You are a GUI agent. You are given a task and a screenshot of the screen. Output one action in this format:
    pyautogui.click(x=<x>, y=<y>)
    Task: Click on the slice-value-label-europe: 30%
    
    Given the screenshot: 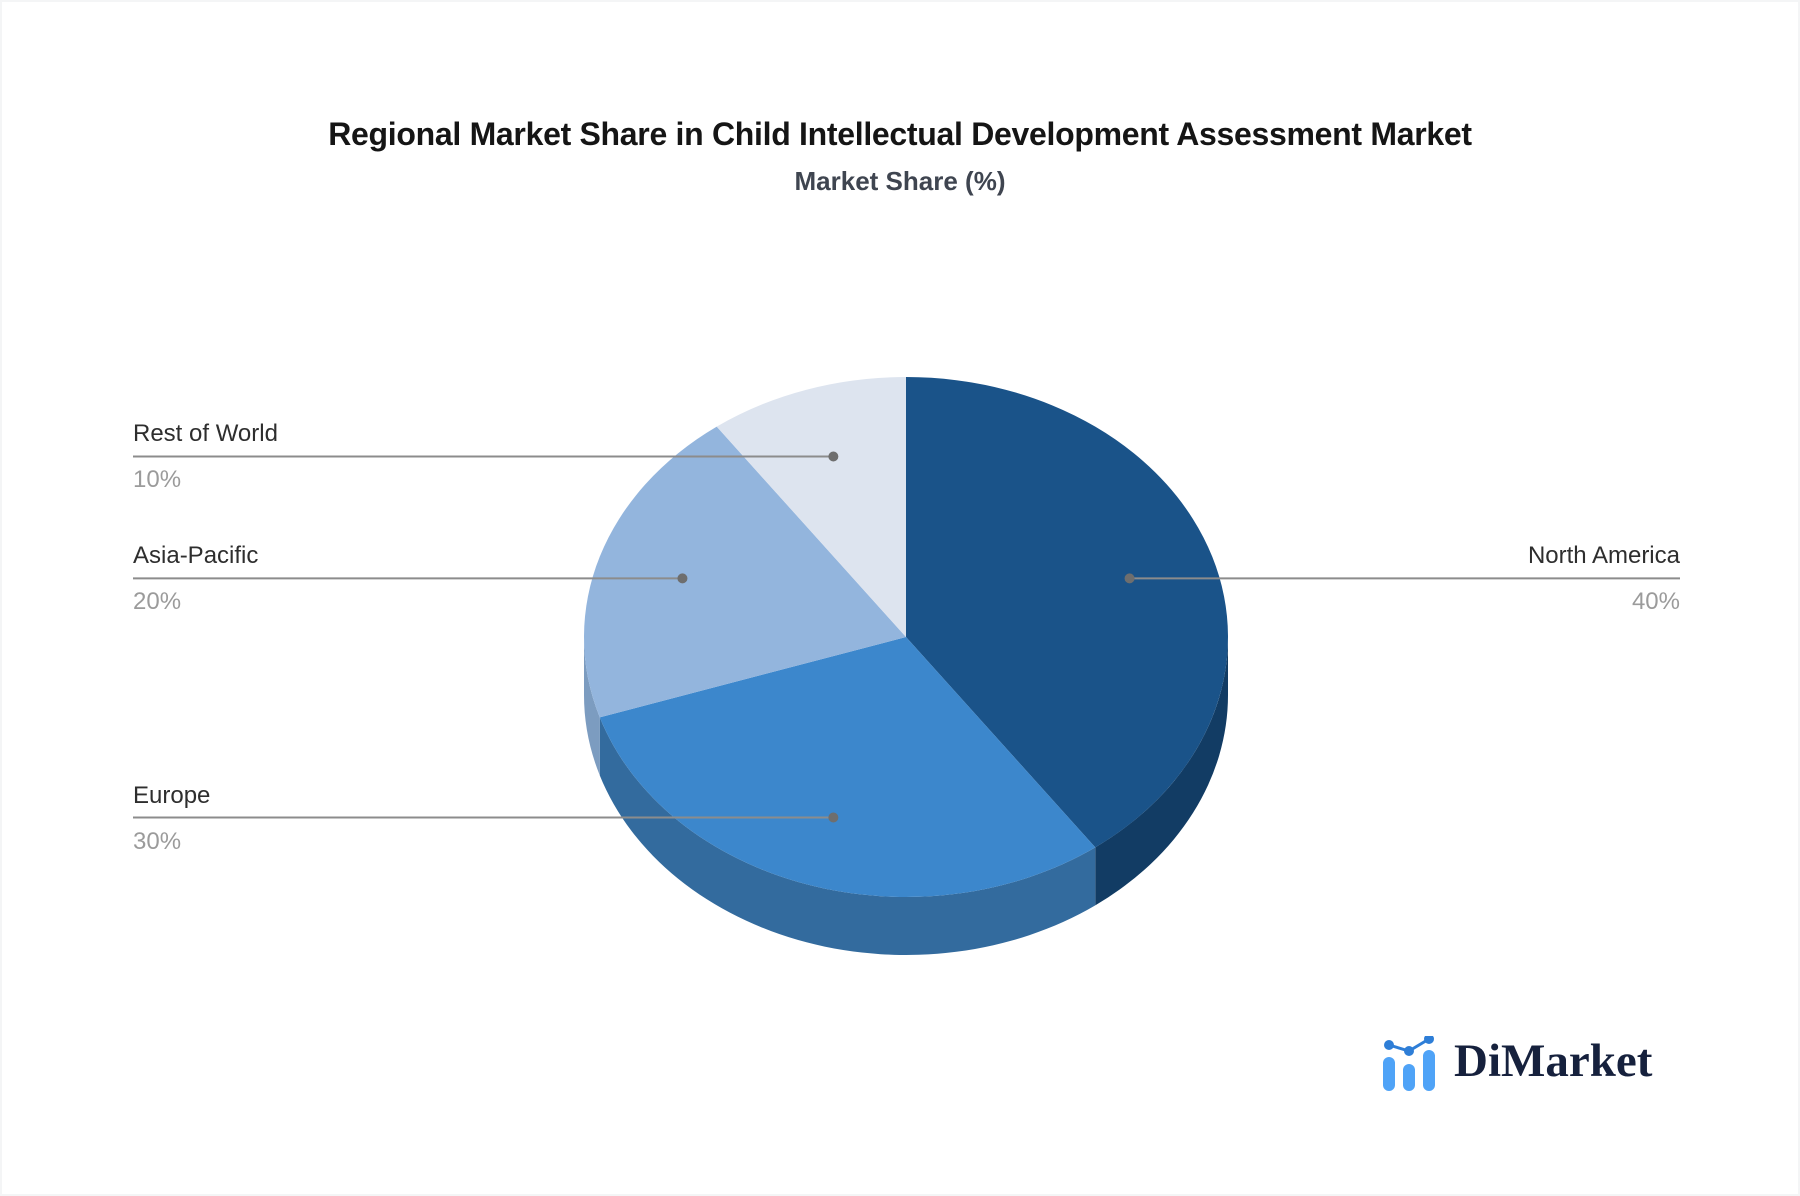 What is the action you would take?
    pyautogui.click(x=157, y=841)
    